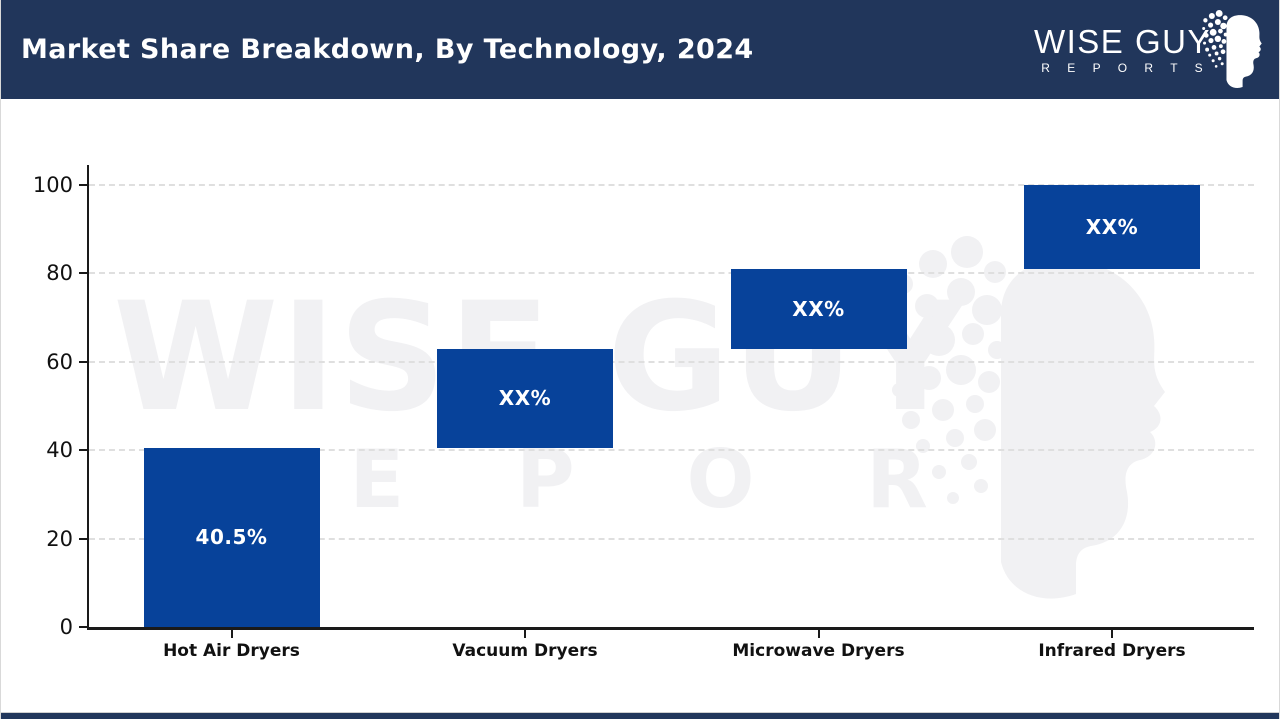  I want to click on y-axis-line, so click(88, 397).